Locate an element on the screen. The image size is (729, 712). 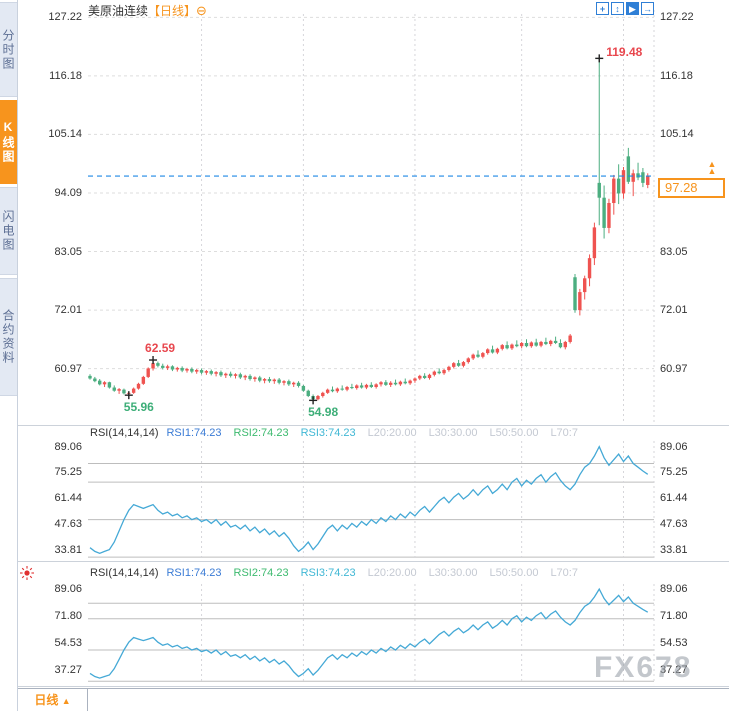
collapse-icon: ⊖ is located at coordinates (201, 10).